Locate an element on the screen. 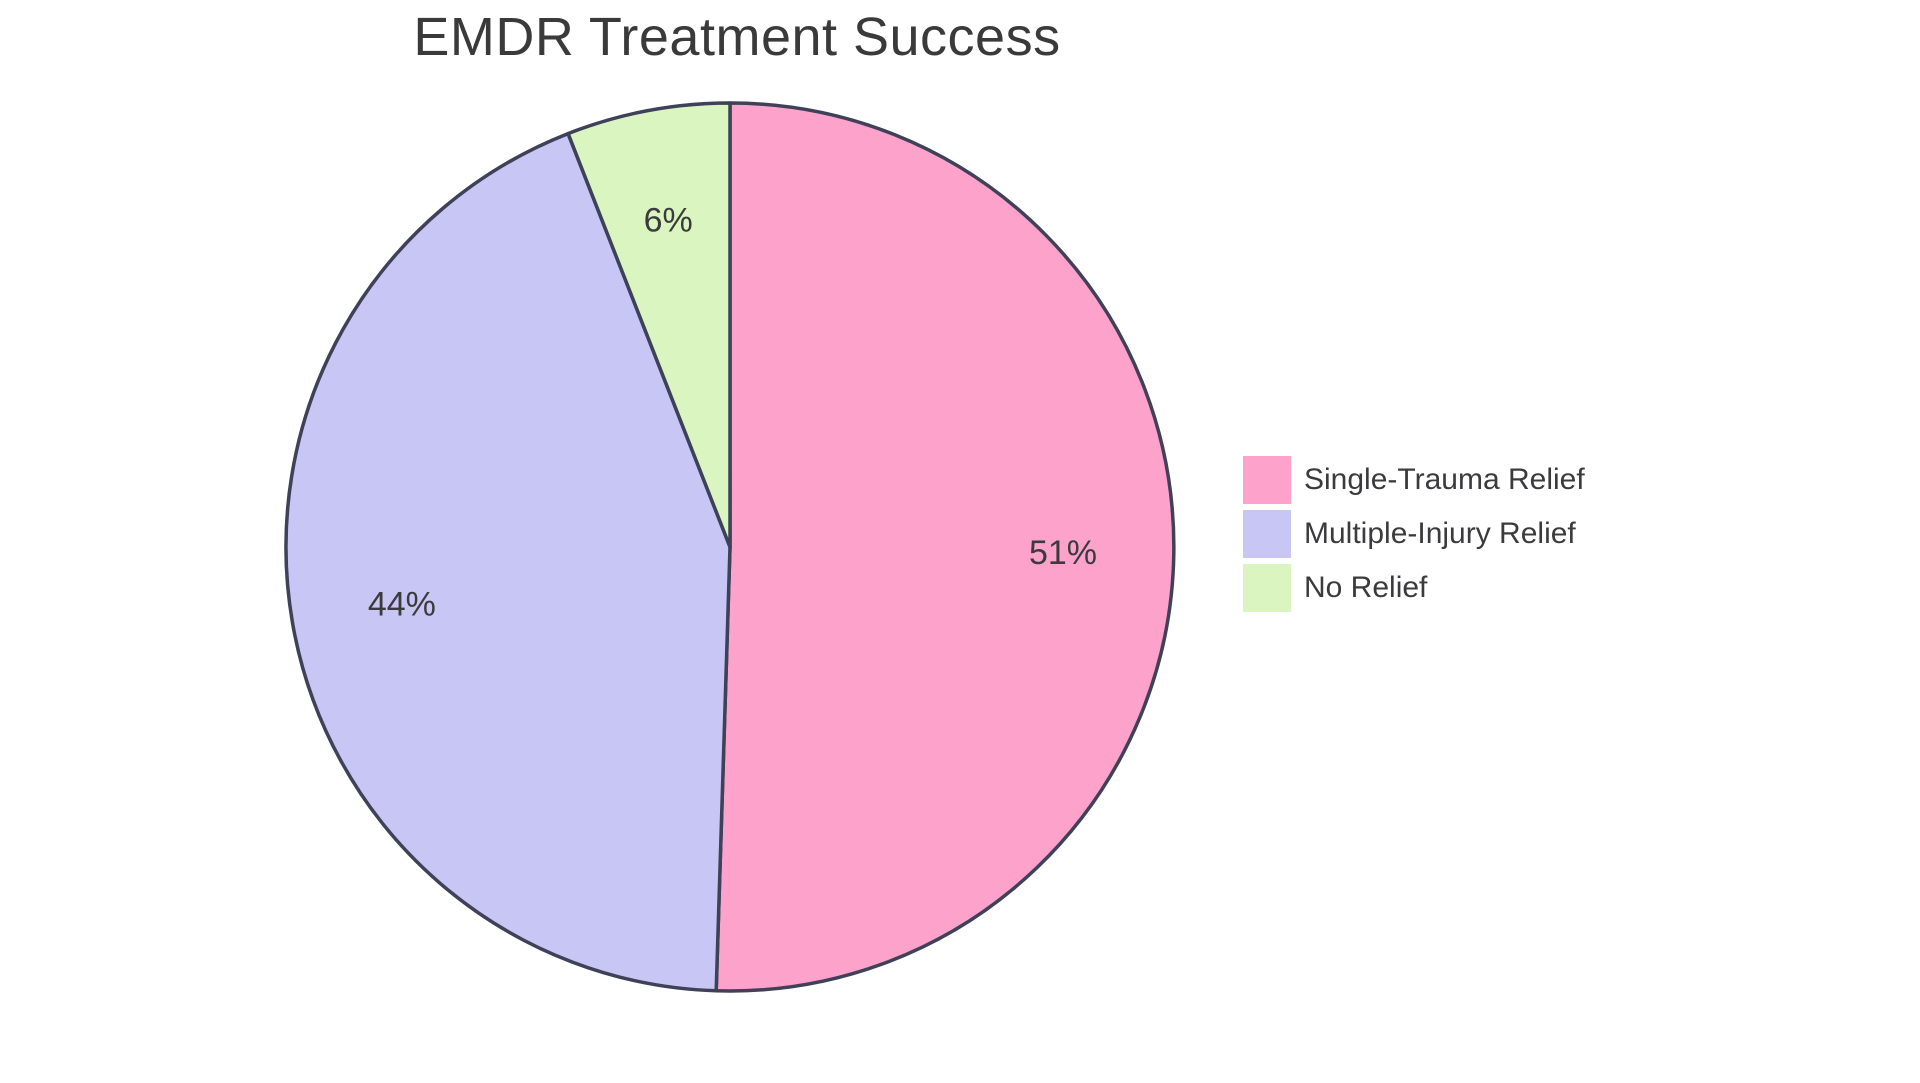 The image size is (1920, 1083). legend-item-single-trauma-relief: Single-Trauma Relief is located at coordinates (1414, 480).